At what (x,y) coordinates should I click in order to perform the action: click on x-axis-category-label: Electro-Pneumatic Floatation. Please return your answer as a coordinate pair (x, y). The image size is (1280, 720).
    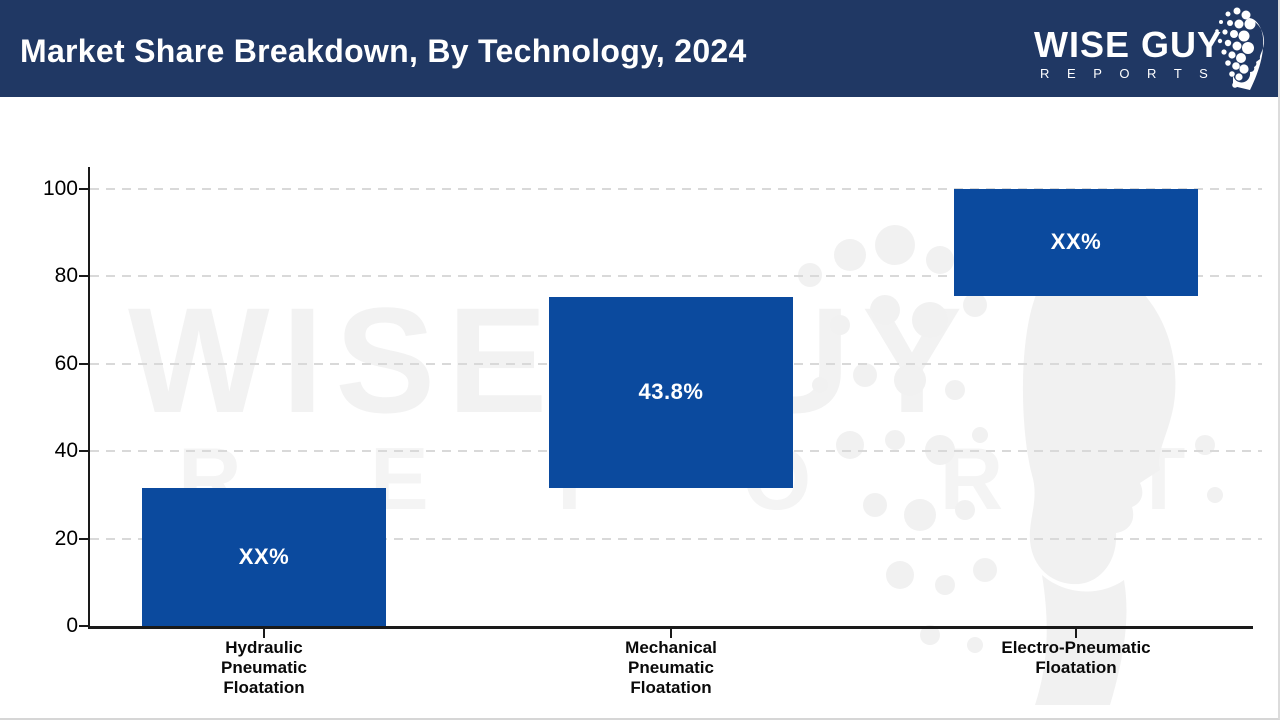
    Looking at the image, I should click on (1076, 657).